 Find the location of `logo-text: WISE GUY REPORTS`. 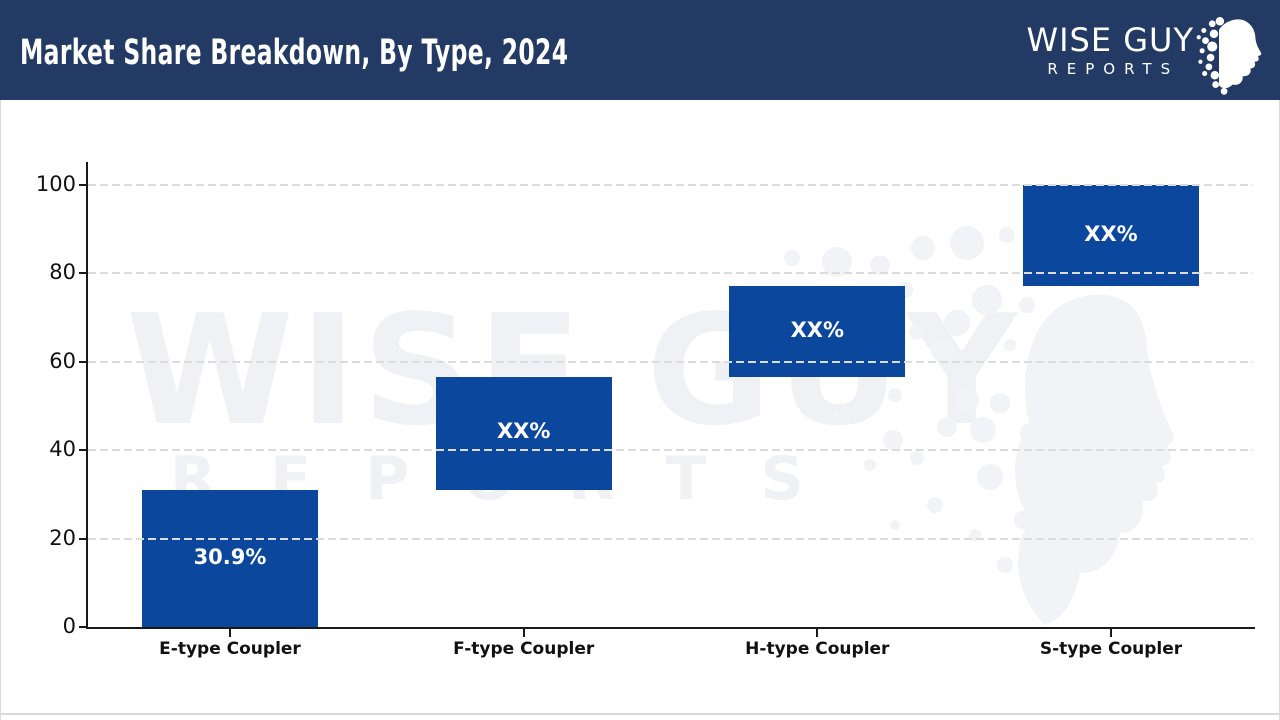

logo-text: WISE GUY REPORTS is located at coordinates (1110, 49).